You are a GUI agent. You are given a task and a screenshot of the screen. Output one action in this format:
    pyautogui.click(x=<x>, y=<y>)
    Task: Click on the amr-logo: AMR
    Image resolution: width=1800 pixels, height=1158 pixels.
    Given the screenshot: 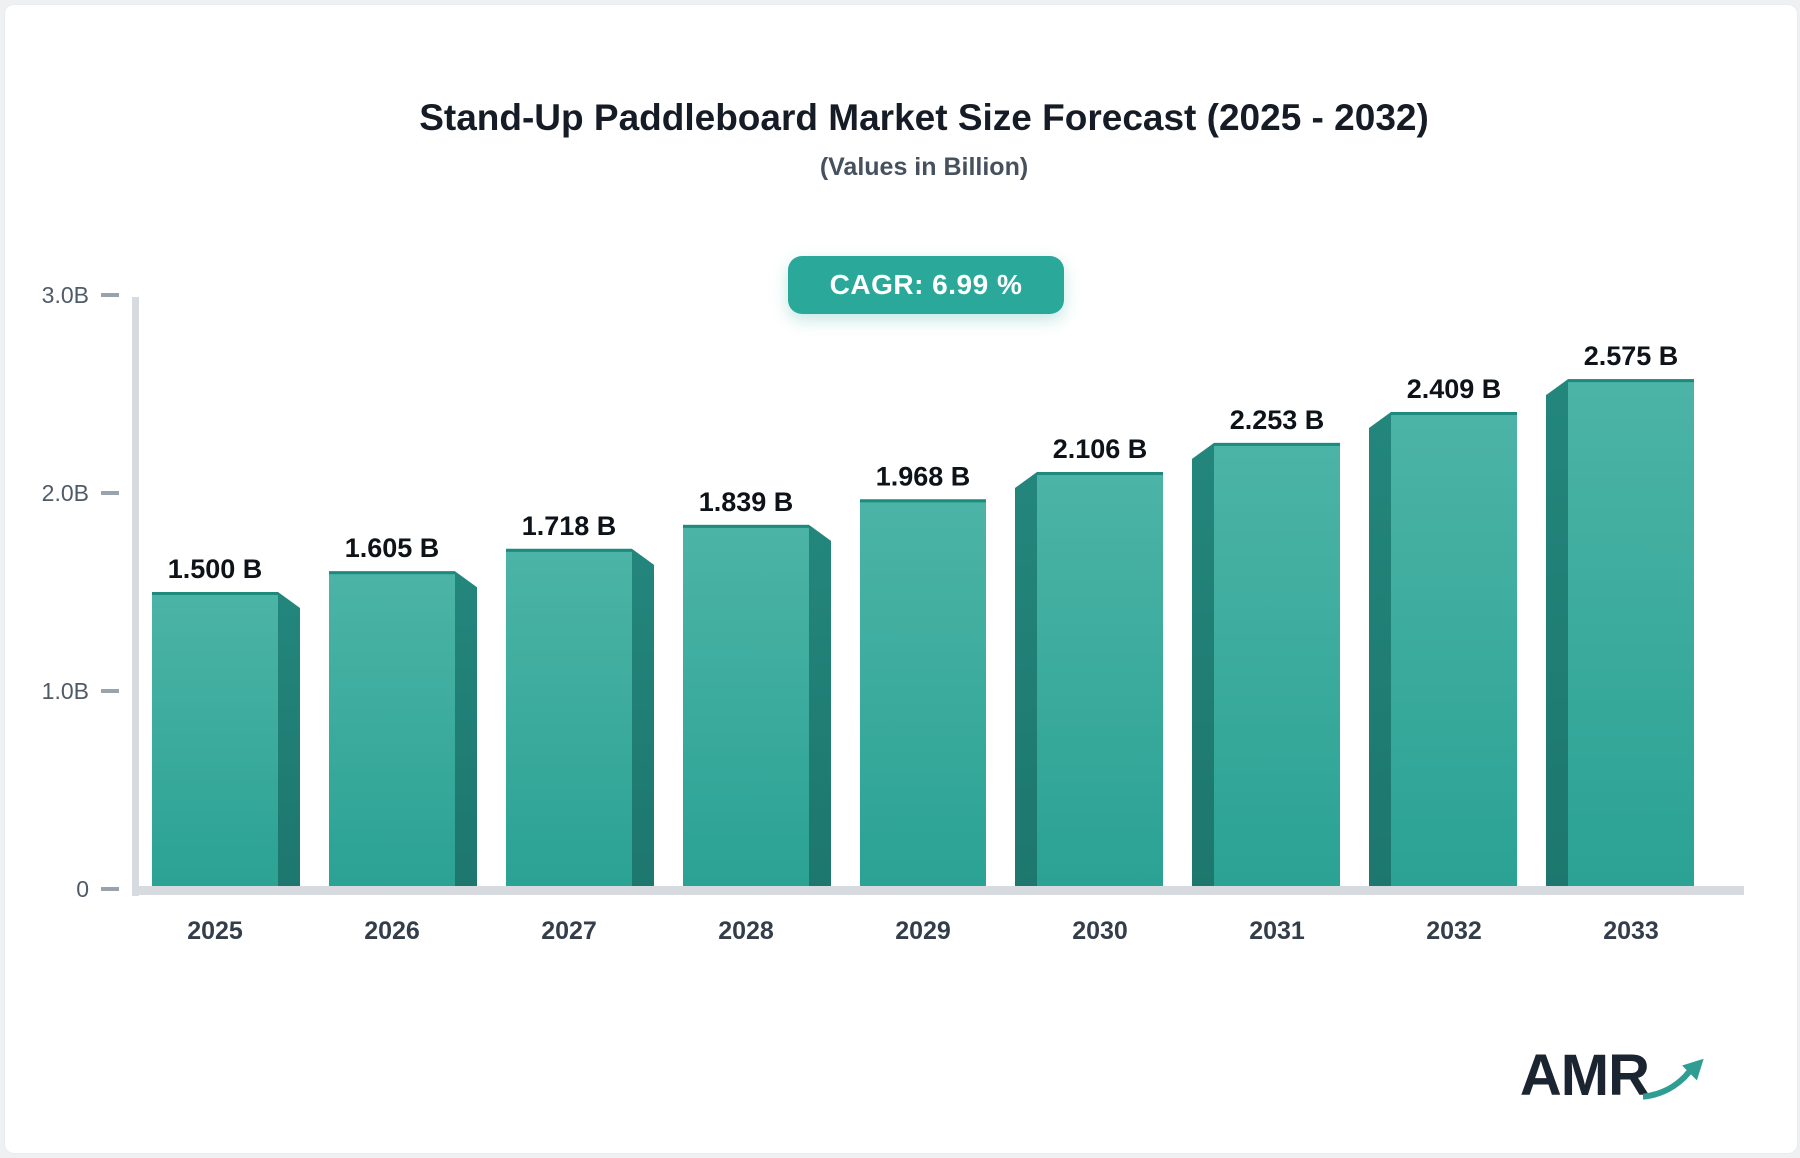 What is the action you would take?
    pyautogui.click(x=1612, y=1076)
    